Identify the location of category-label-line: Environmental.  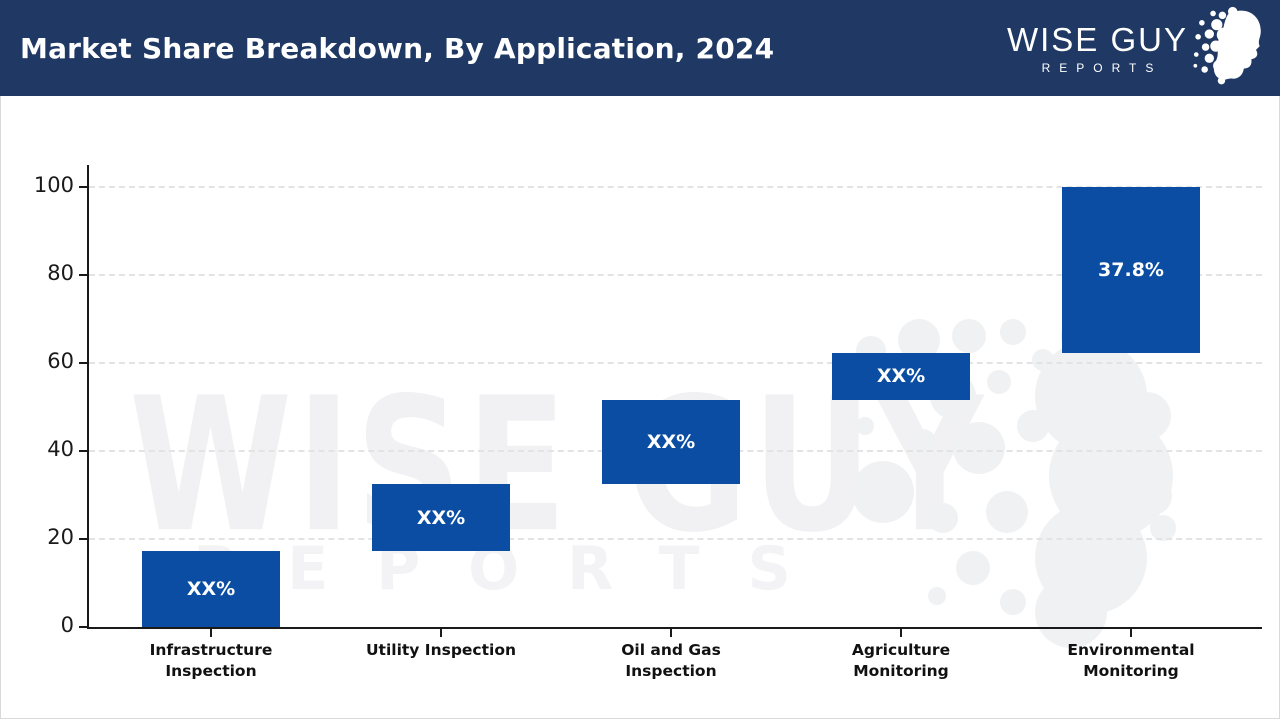
(1131, 650).